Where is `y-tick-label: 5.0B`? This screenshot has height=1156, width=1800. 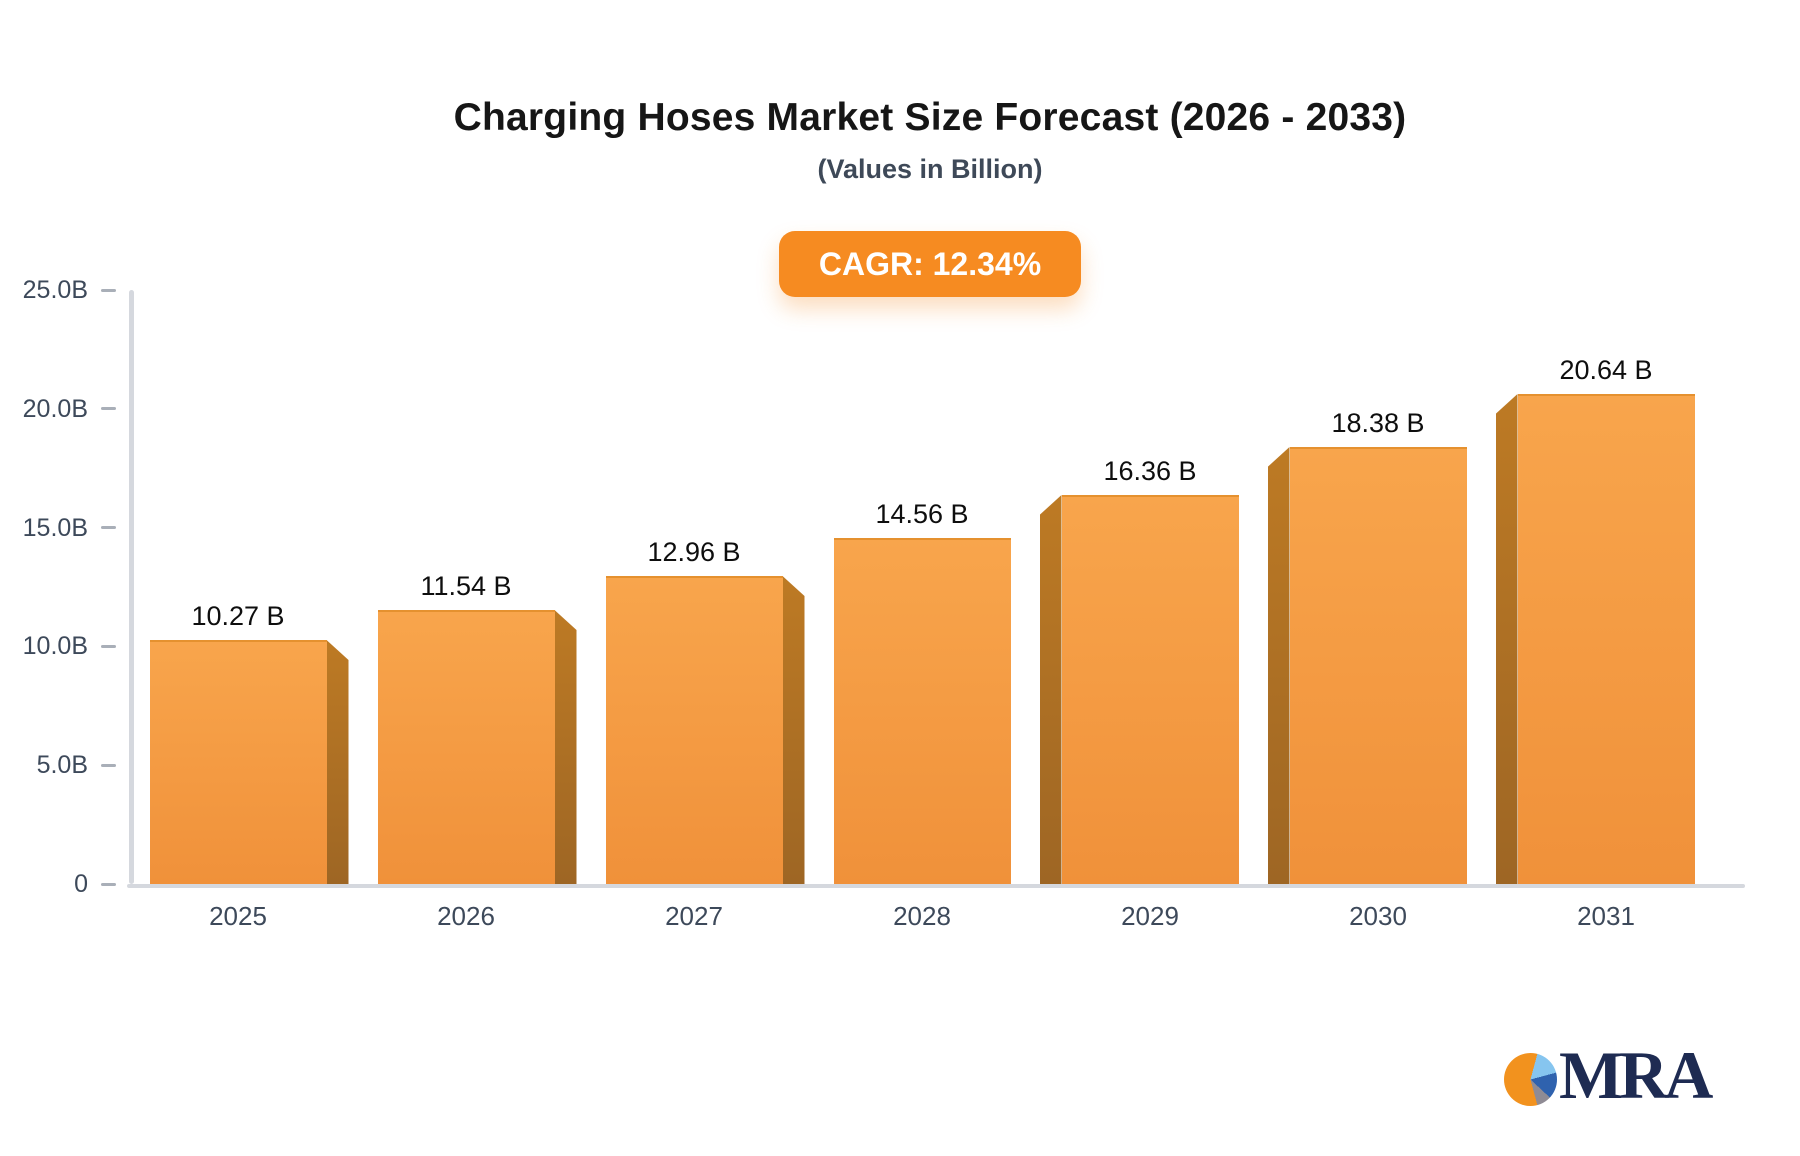
y-tick-label: 5.0B is located at coordinates (62, 765).